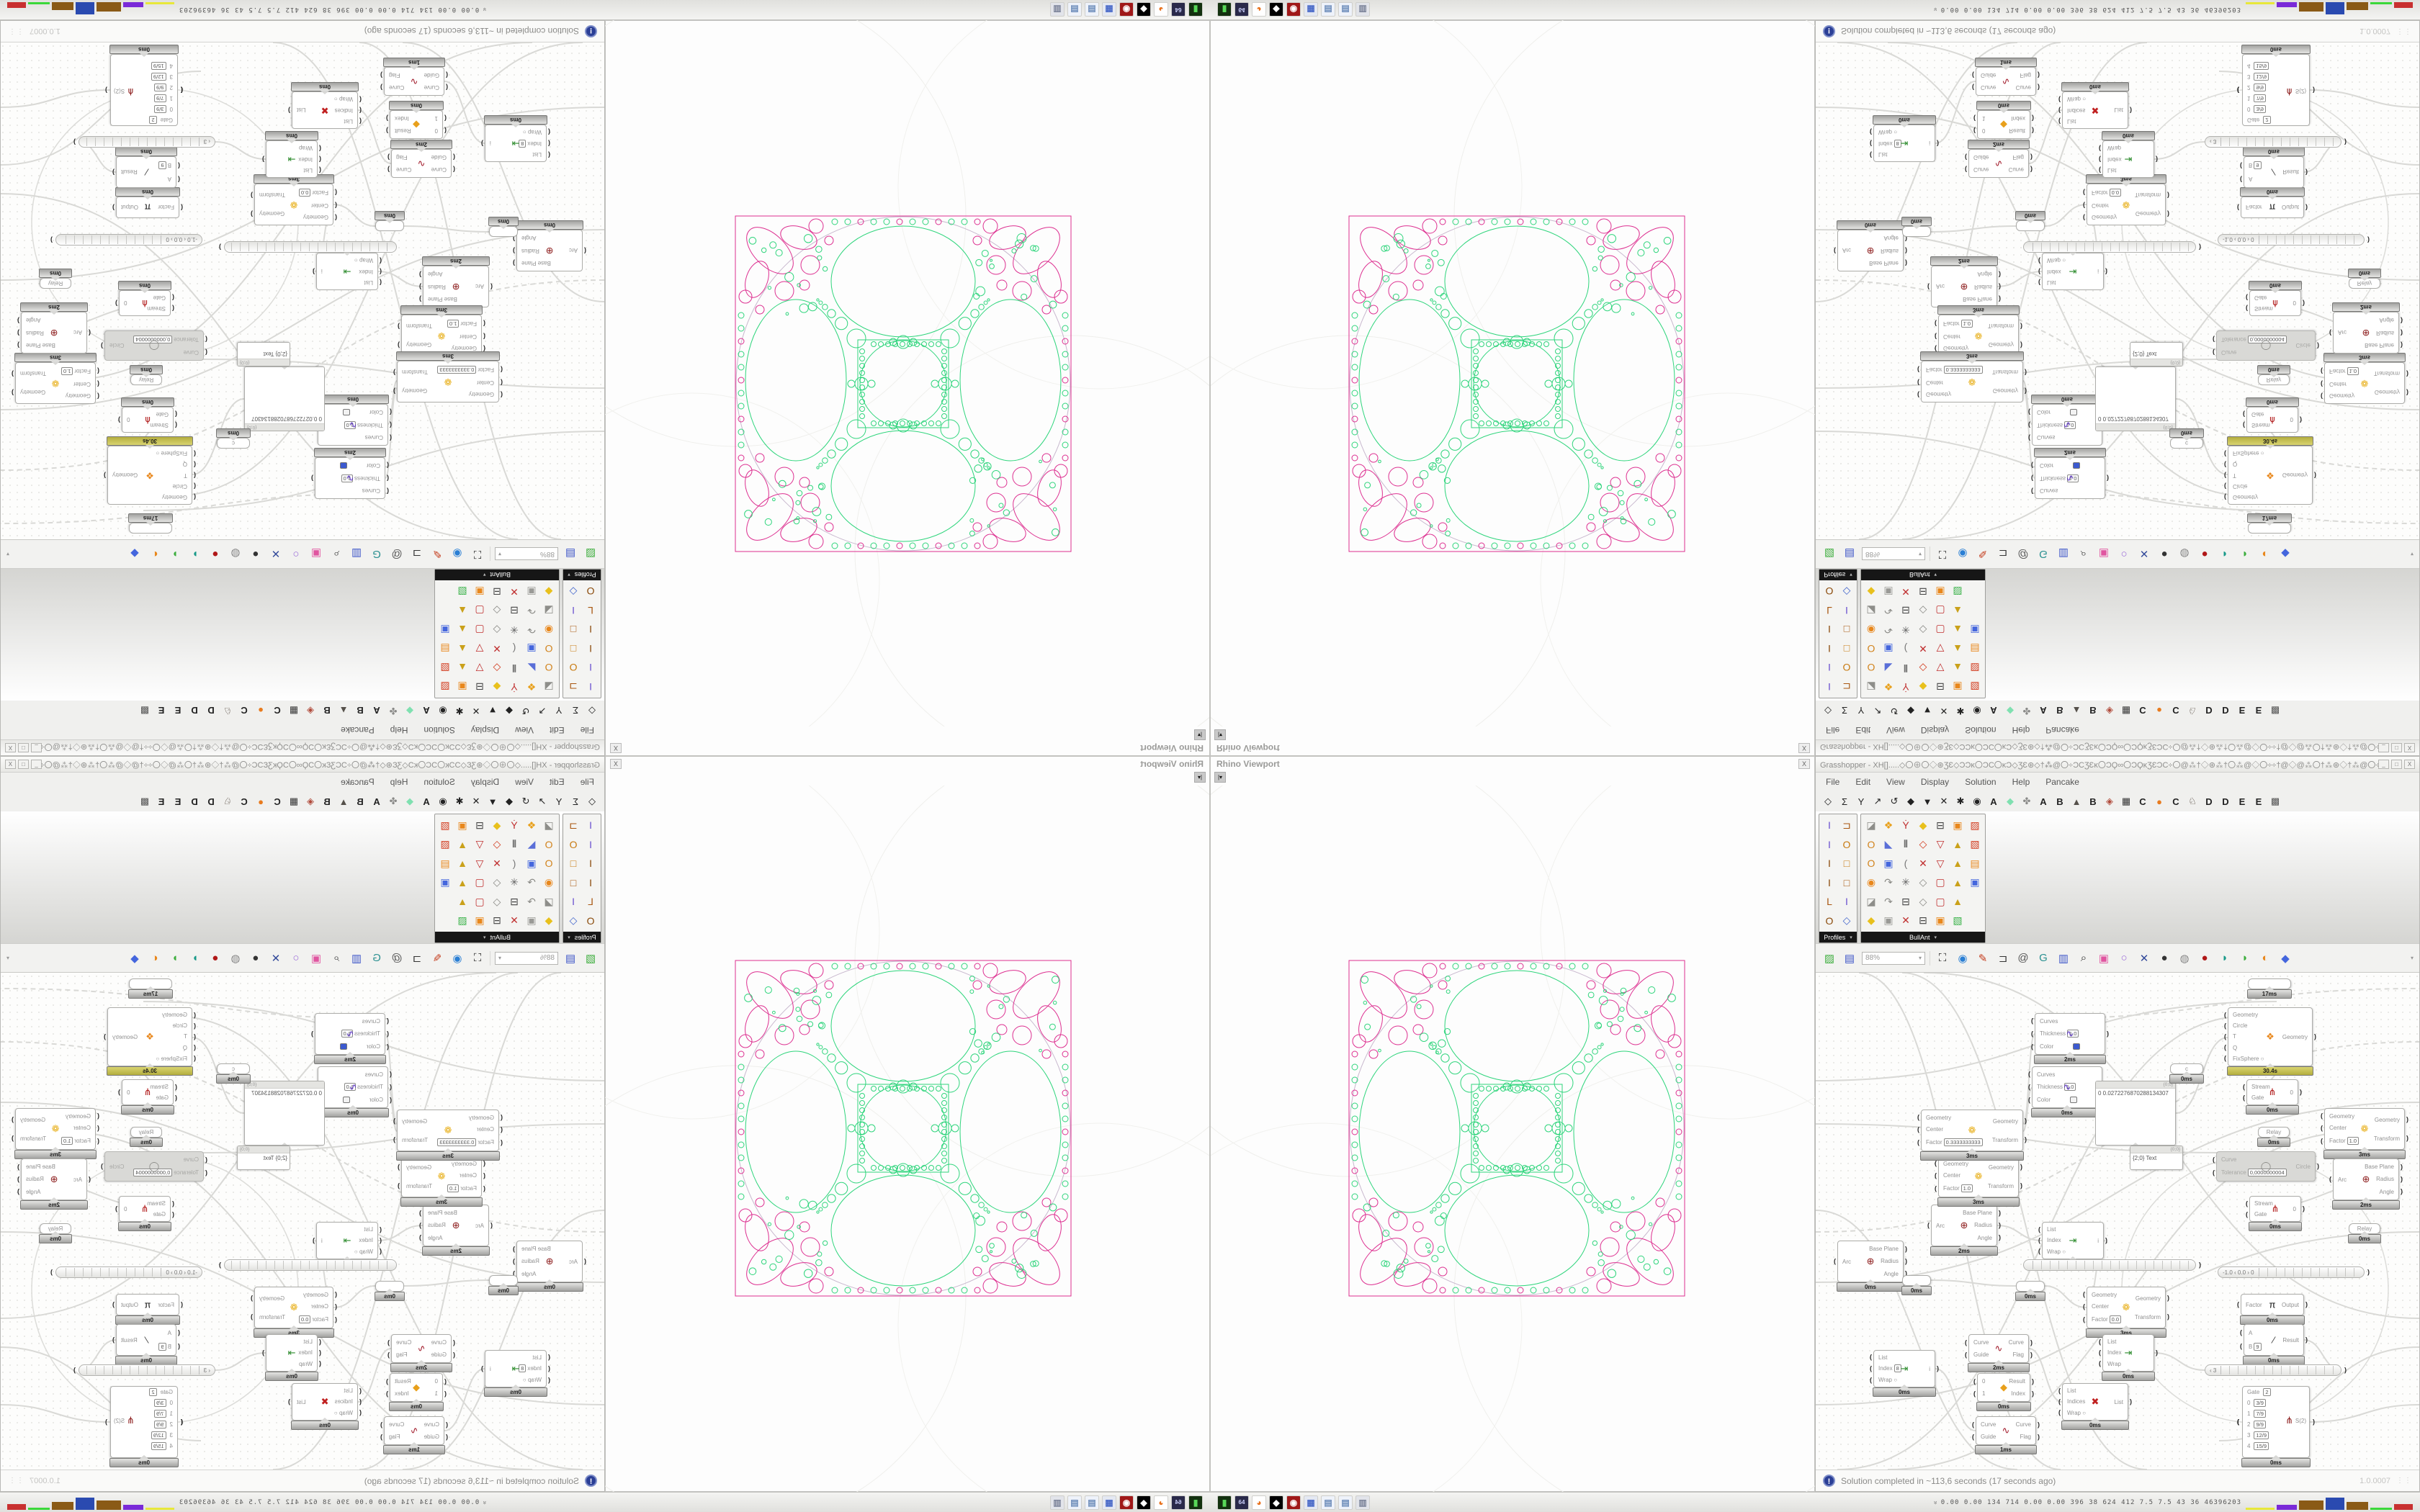 Image resolution: width=2420 pixels, height=1512 pixels. I want to click on menu-view: View, so click(1895, 782).